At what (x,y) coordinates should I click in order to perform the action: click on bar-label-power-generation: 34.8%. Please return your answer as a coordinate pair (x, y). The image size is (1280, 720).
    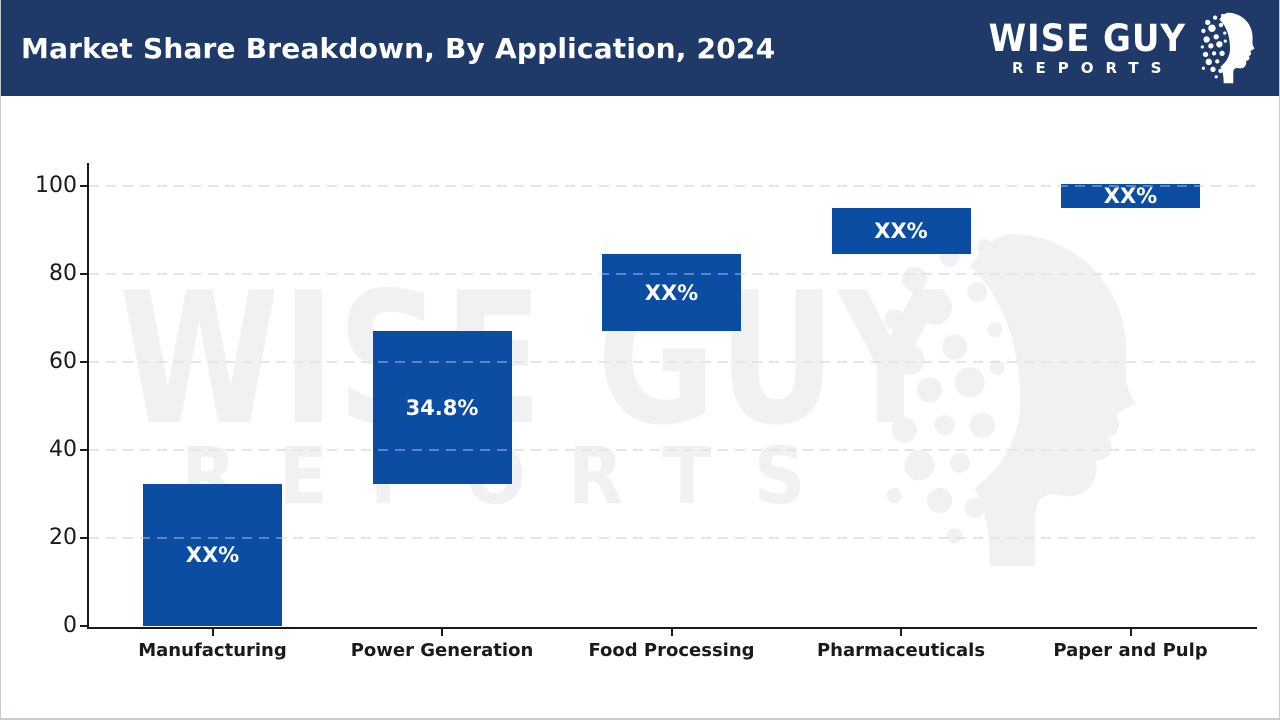
    Looking at the image, I should click on (442, 407).